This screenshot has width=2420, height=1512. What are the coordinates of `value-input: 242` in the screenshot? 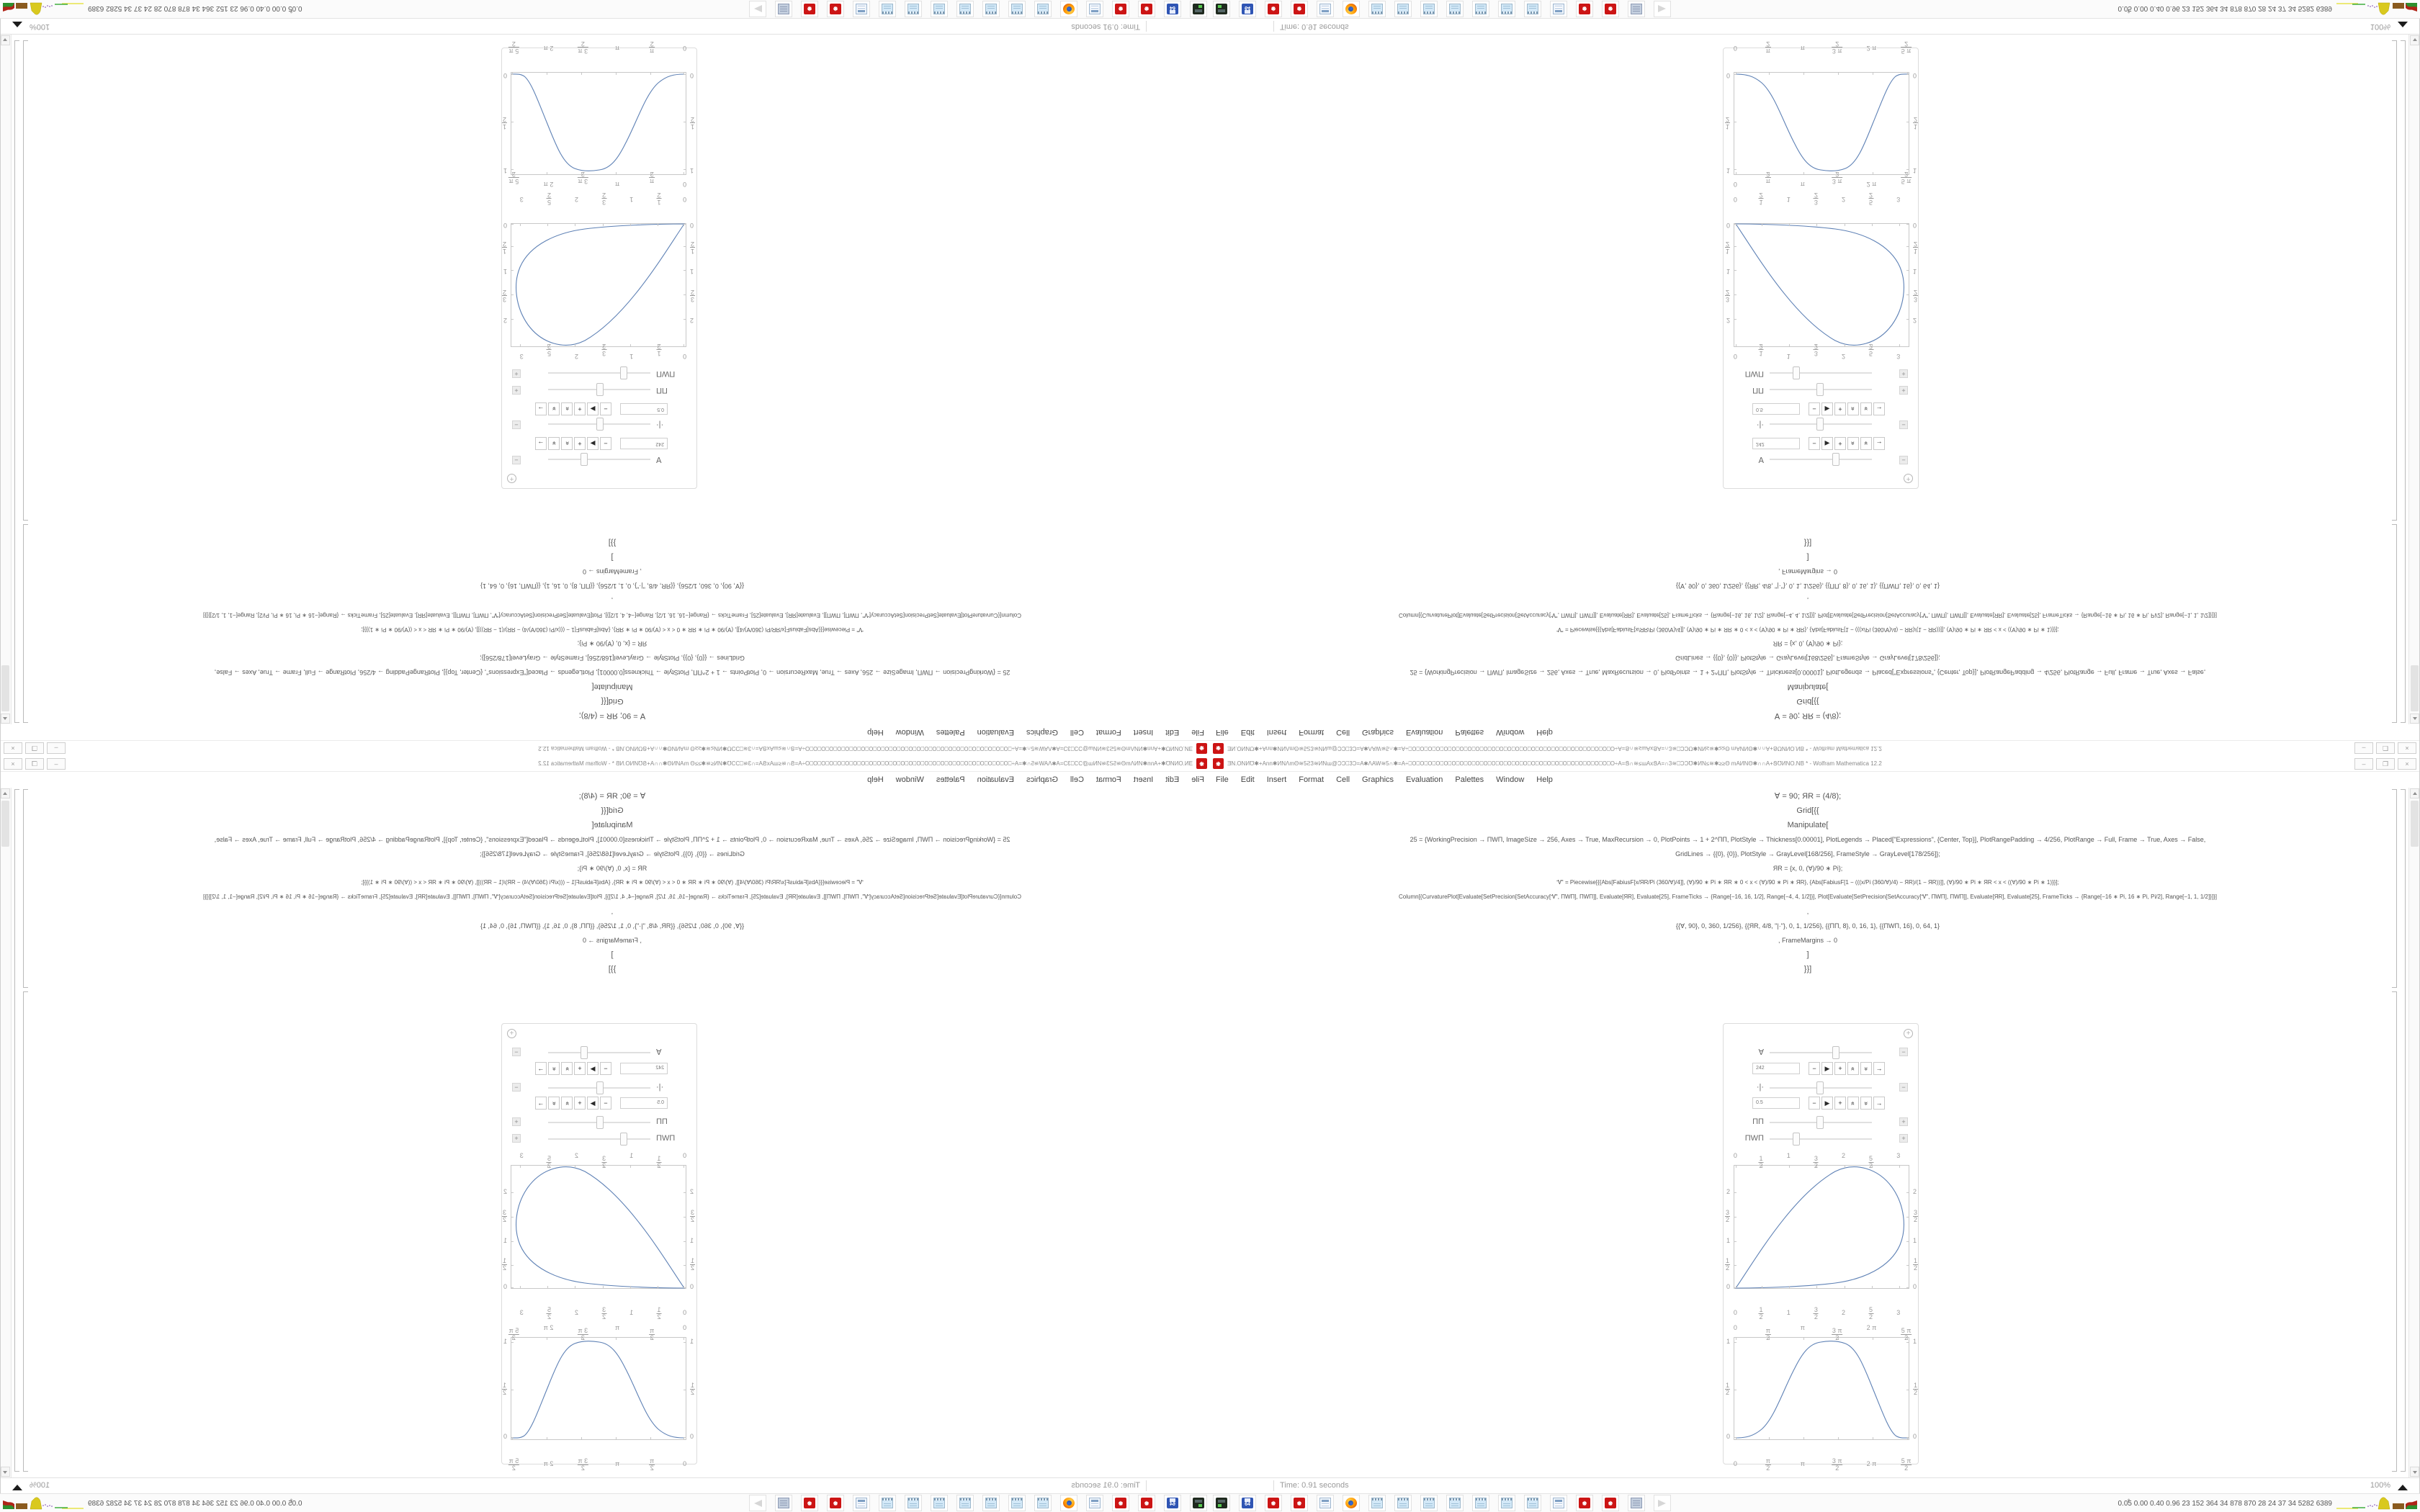 It's located at (644, 1068).